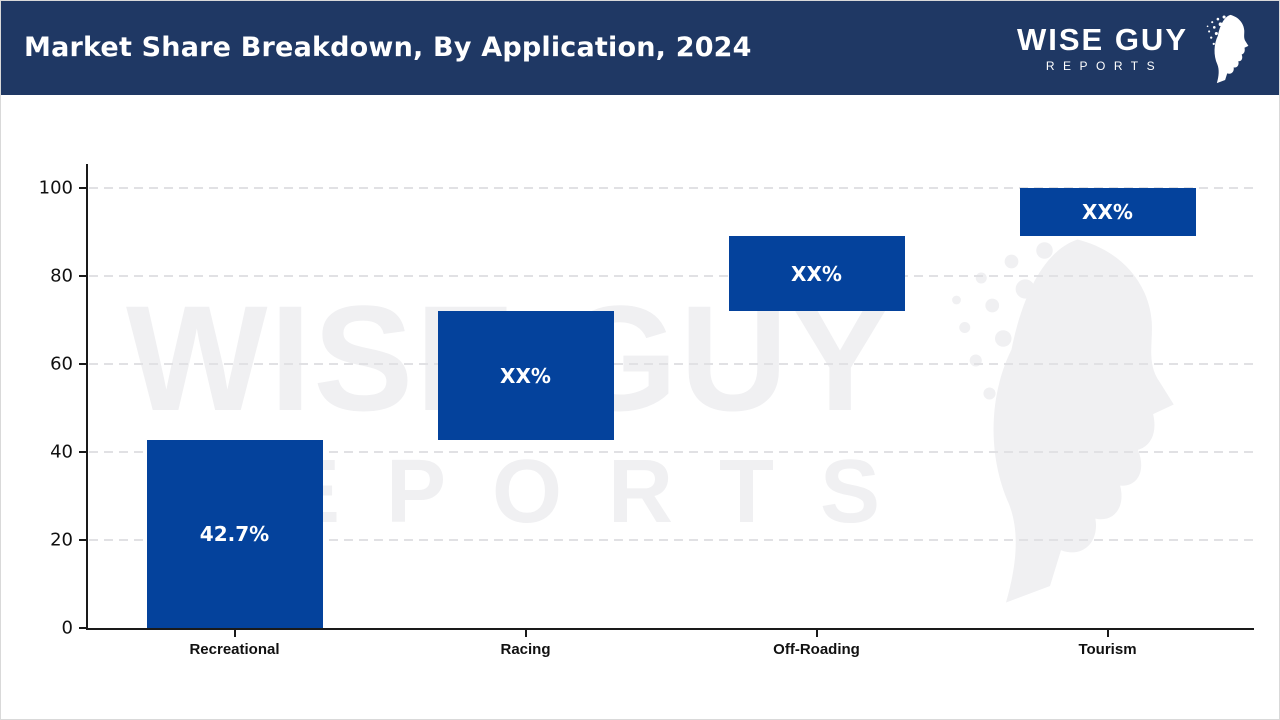  I want to click on bar-recreational: 42.7%, so click(234, 534).